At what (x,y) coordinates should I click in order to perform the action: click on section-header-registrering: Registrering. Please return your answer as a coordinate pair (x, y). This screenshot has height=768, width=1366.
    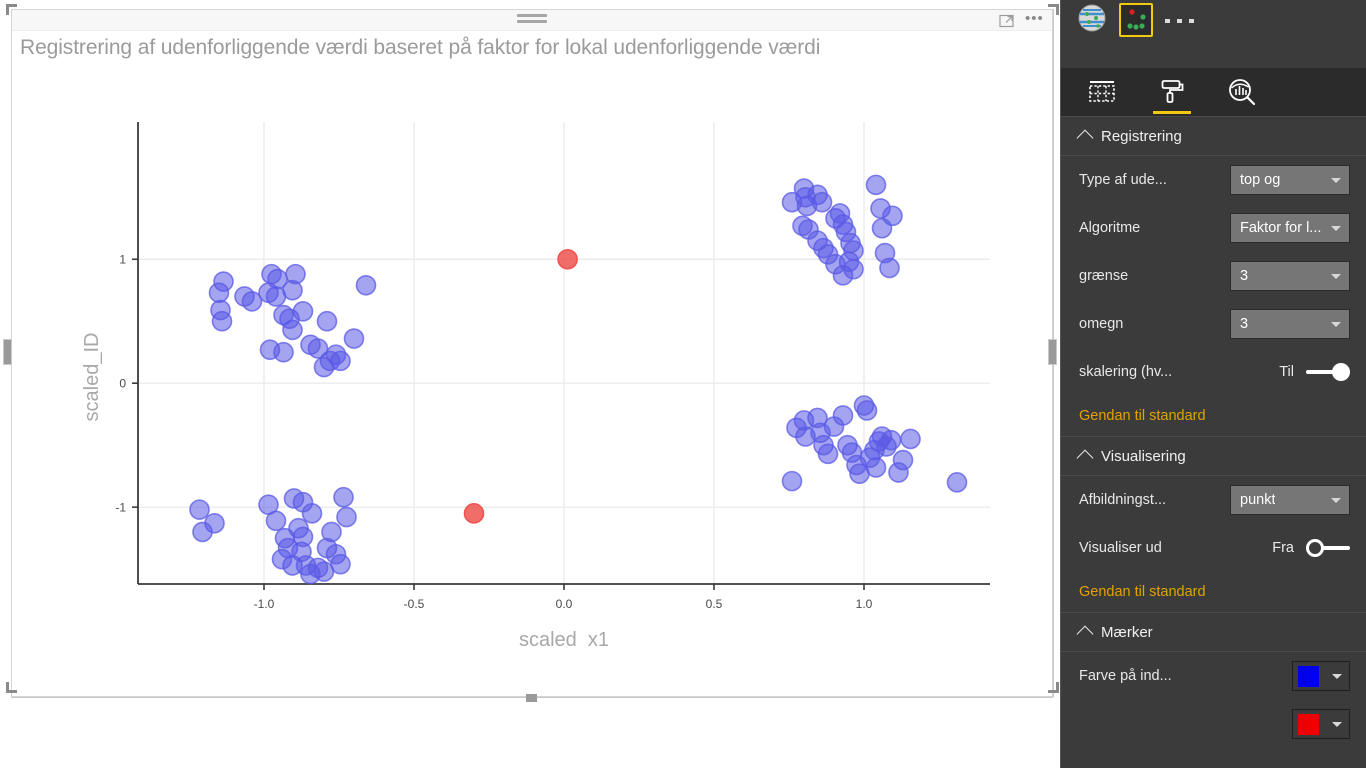
    Looking at the image, I should click on (1213, 136).